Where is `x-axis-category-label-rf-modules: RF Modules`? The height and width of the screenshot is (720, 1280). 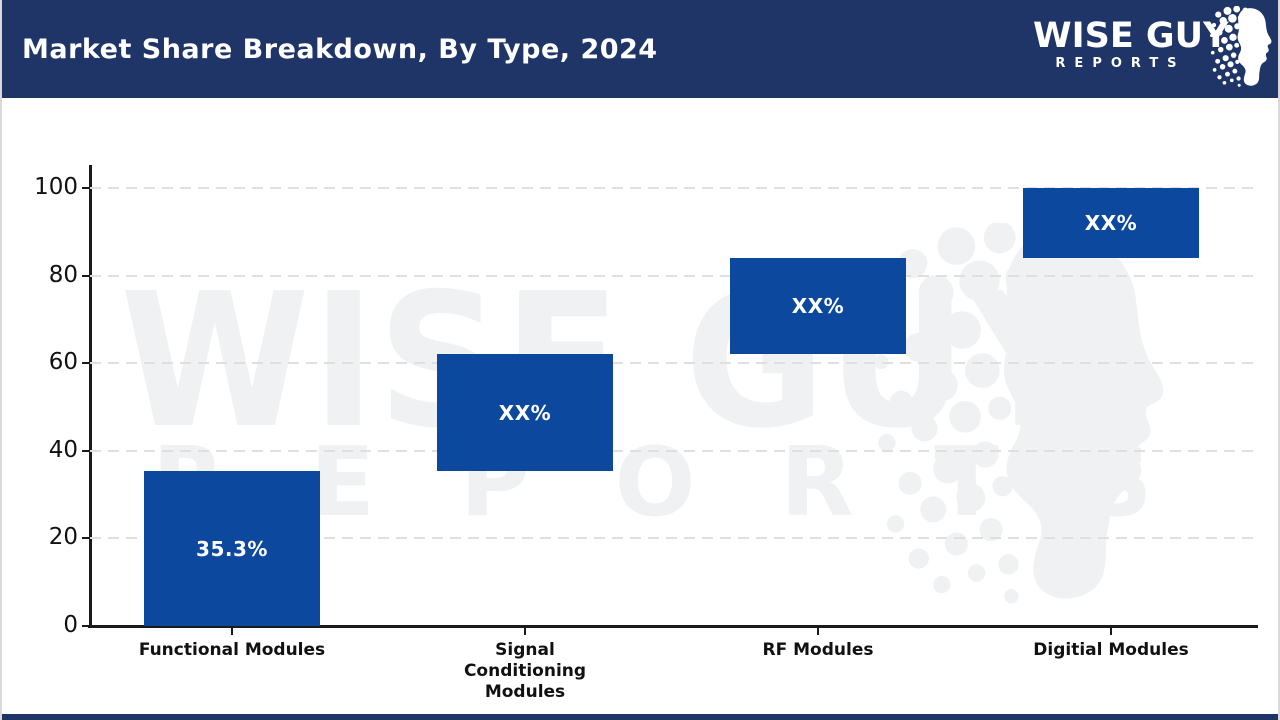 x-axis-category-label-rf-modules: RF Modules is located at coordinates (818, 650).